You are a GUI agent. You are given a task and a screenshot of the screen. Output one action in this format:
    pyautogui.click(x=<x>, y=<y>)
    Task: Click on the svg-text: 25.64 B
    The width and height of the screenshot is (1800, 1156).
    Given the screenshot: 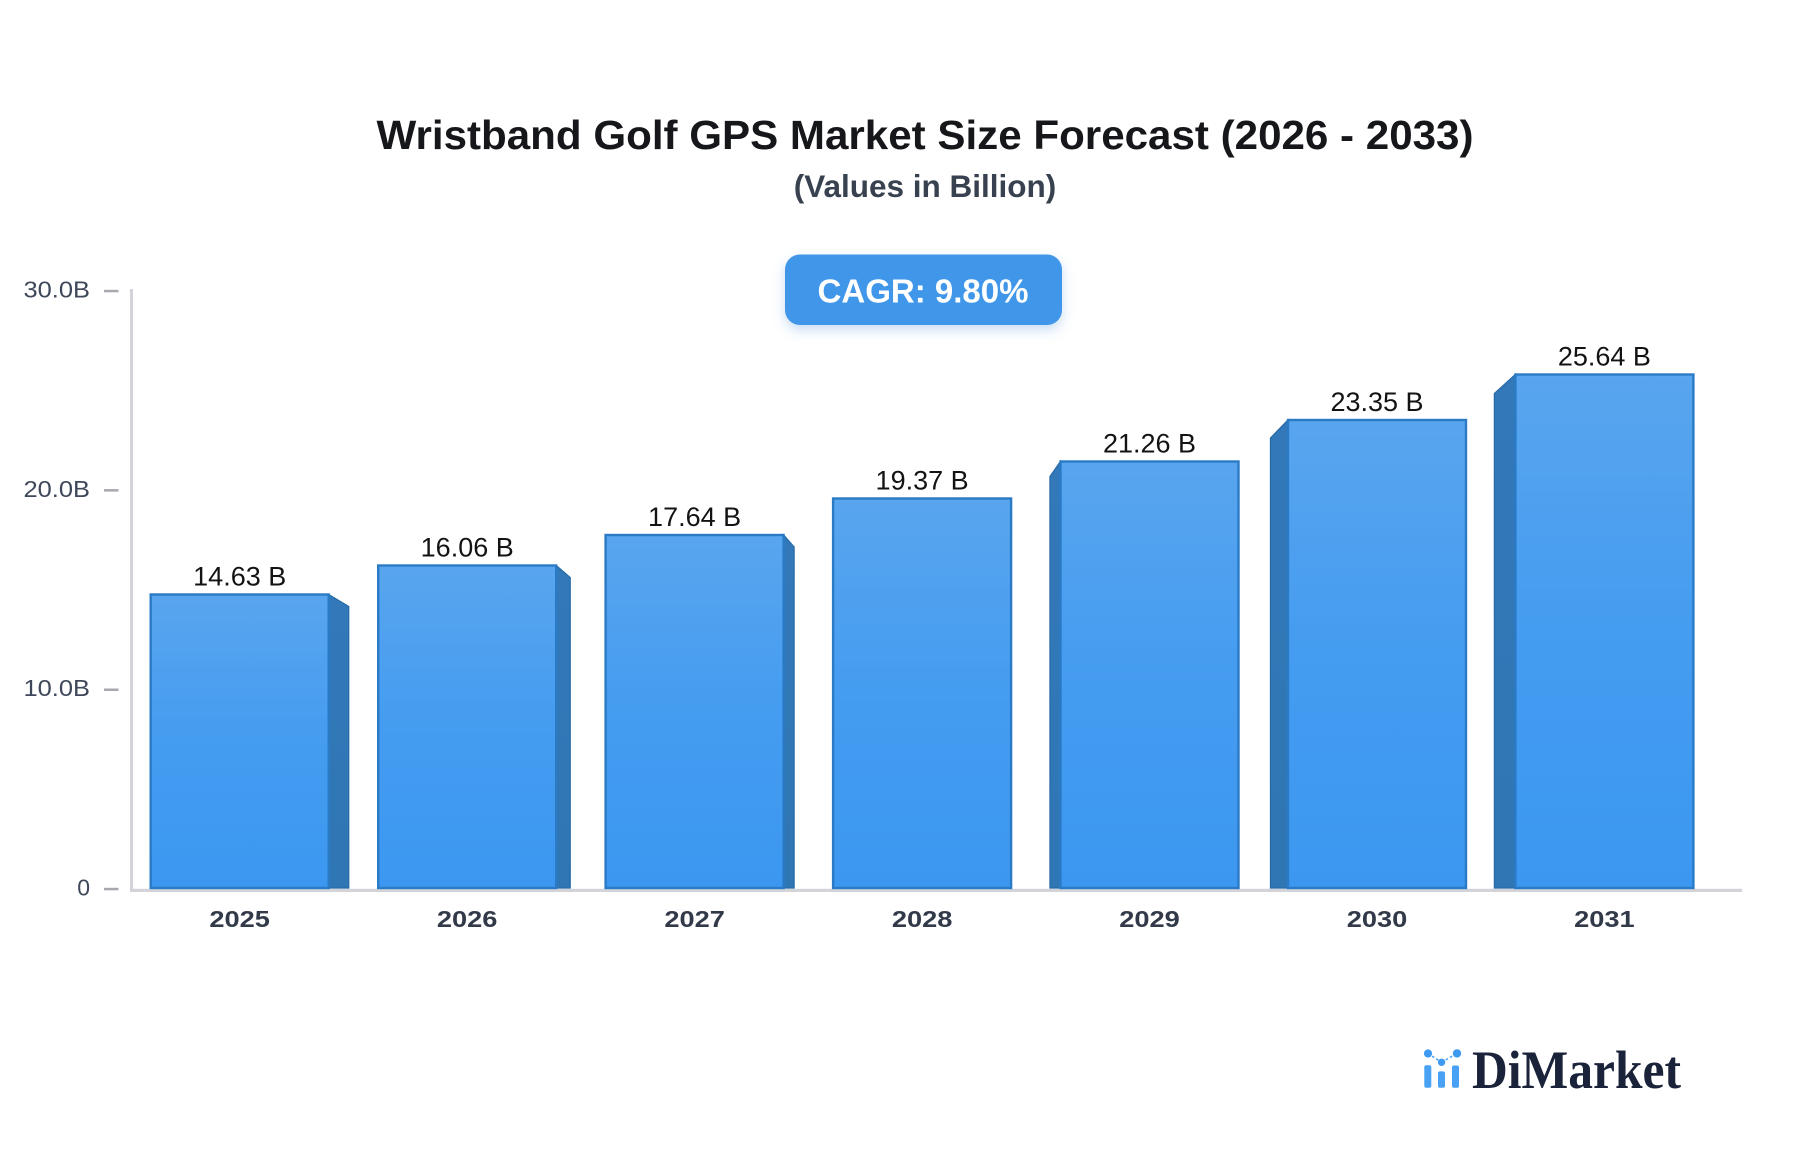 What is the action you would take?
    pyautogui.click(x=1604, y=357)
    